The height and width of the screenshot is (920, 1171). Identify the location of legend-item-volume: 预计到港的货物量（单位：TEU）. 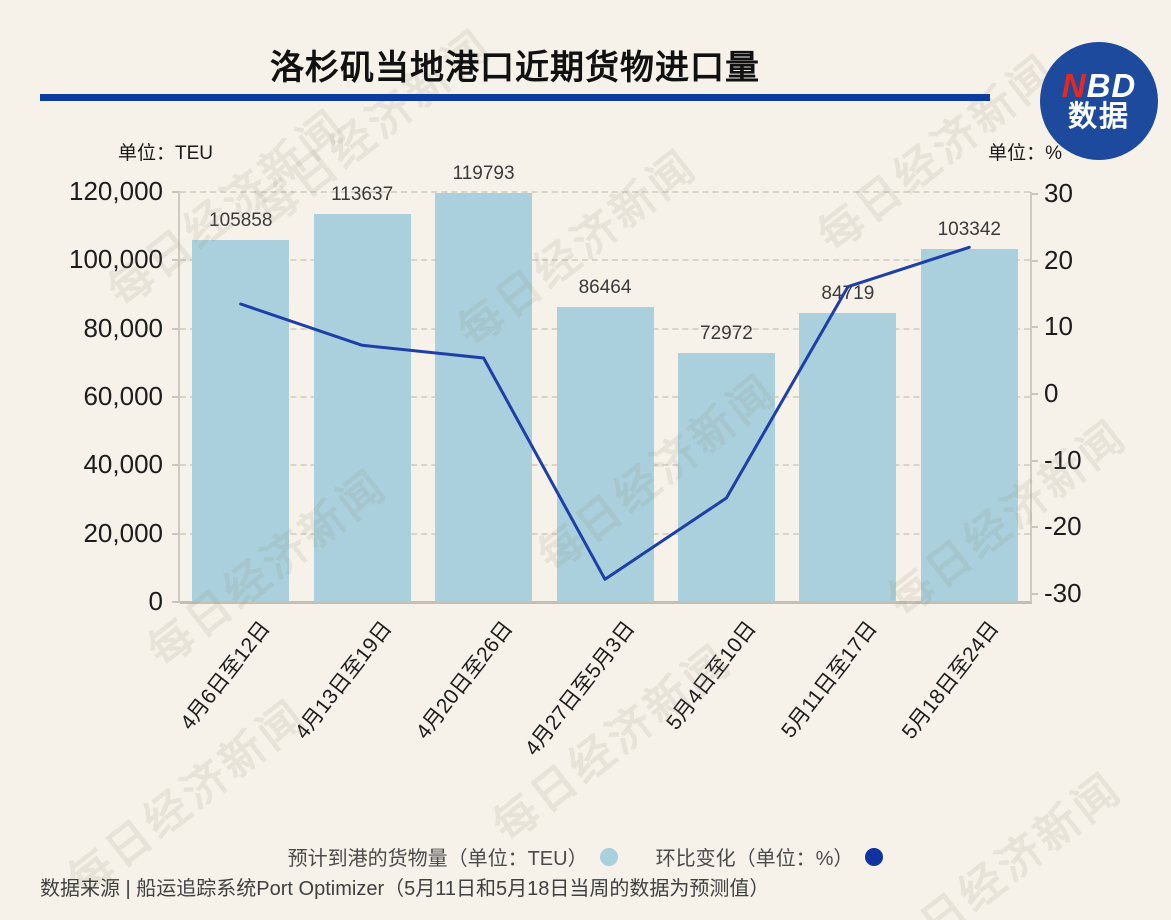
(453, 856).